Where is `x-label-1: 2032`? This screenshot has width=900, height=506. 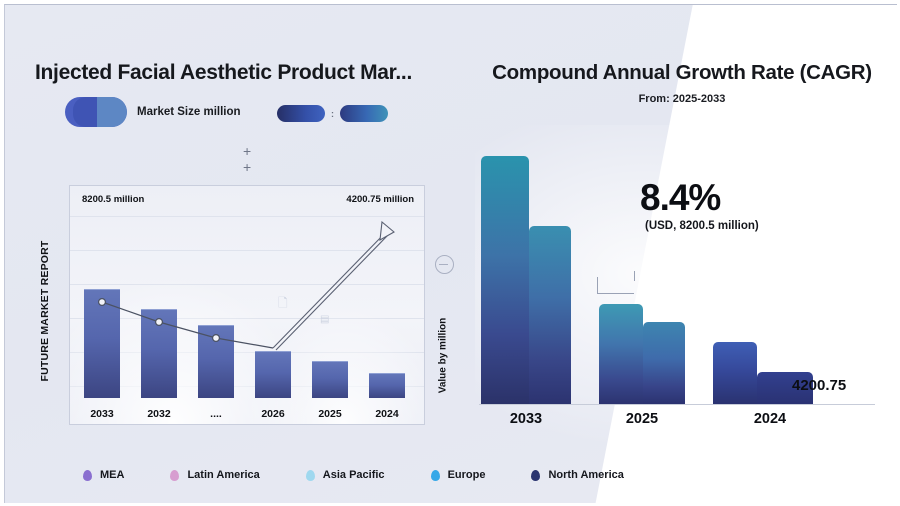
x-label-1: 2032 is located at coordinates (159, 414).